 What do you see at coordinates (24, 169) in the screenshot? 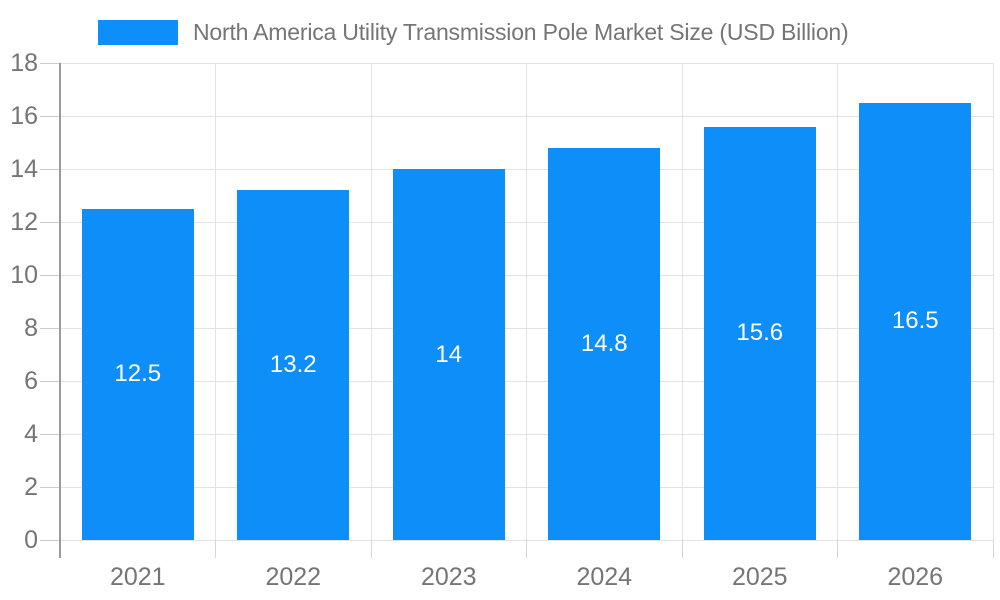
I see `y-axis-label: 14` at bounding box center [24, 169].